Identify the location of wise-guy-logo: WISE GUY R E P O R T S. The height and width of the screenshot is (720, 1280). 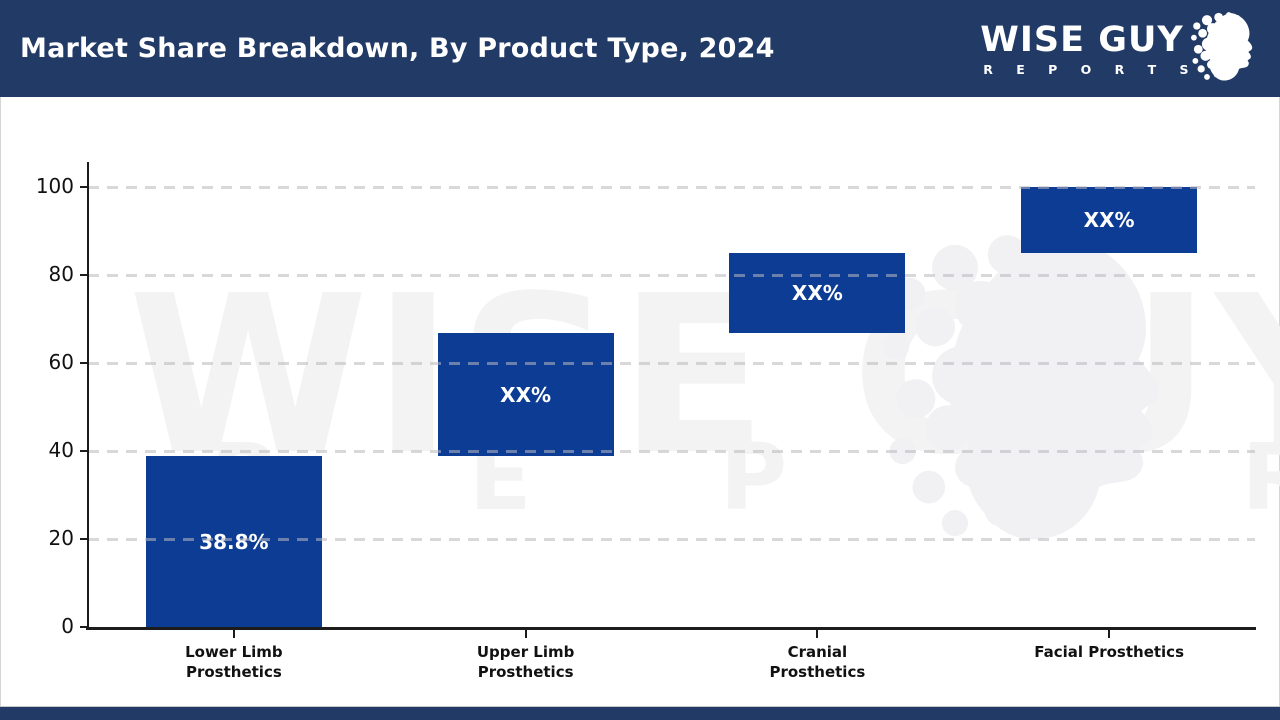
(1121, 50).